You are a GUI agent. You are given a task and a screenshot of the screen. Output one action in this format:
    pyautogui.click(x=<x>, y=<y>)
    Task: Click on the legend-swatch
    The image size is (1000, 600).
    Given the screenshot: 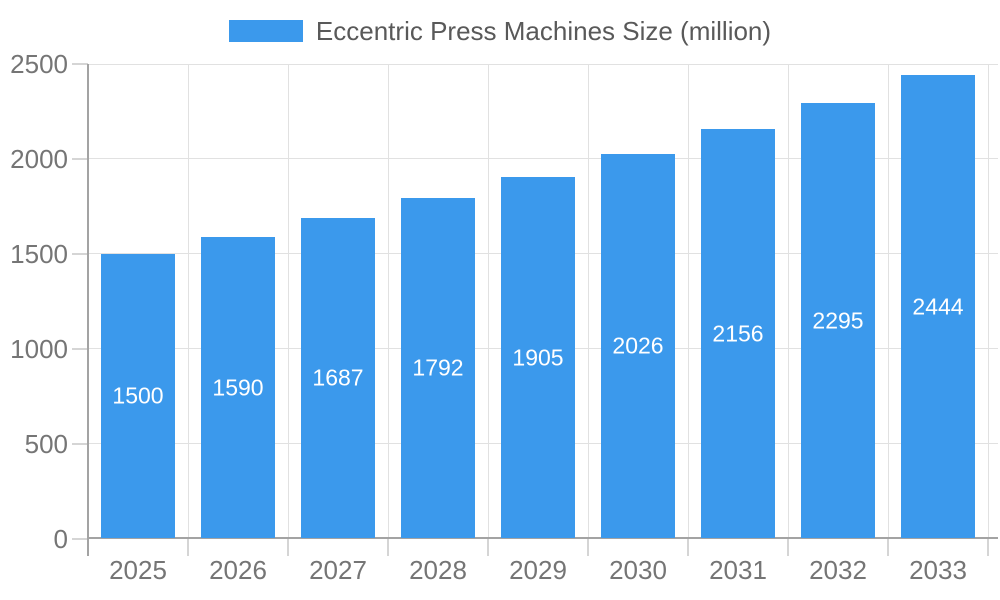 What is the action you would take?
    pyautogui.click(x=265, y=31)
    